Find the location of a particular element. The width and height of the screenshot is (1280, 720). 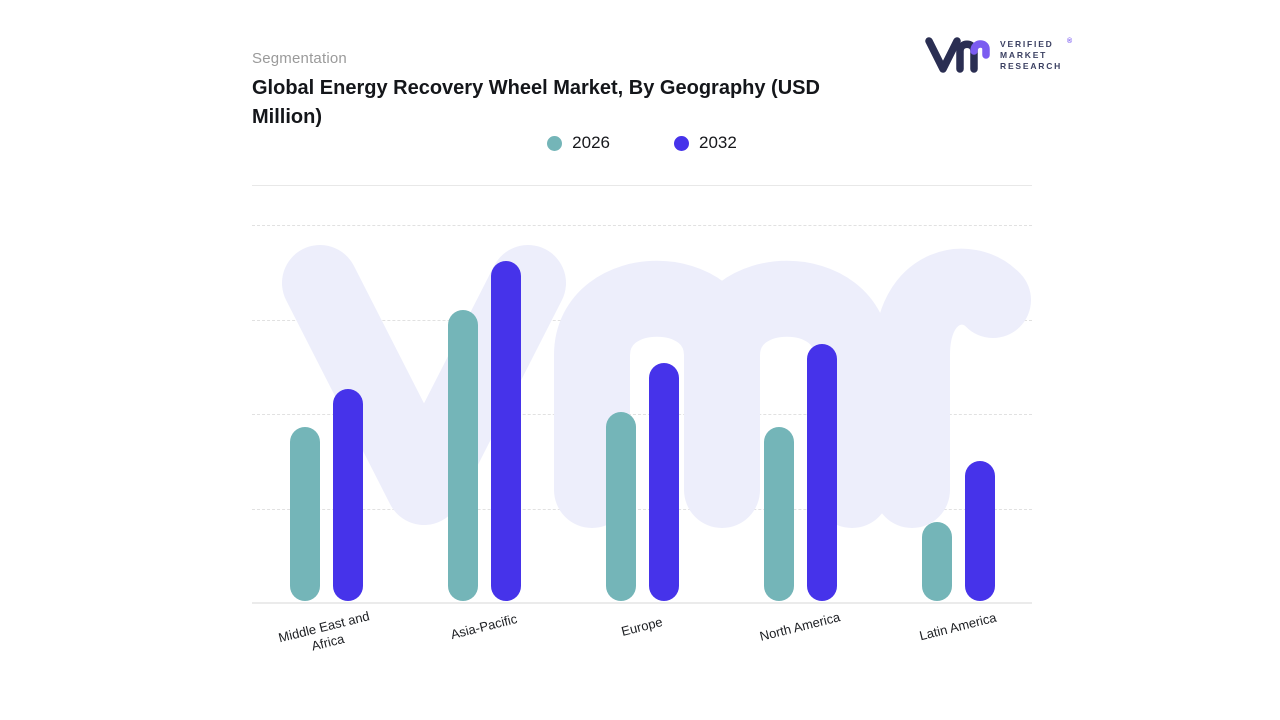

logo-line-verified: VERIFIED is located at coordinates (1027, 43).